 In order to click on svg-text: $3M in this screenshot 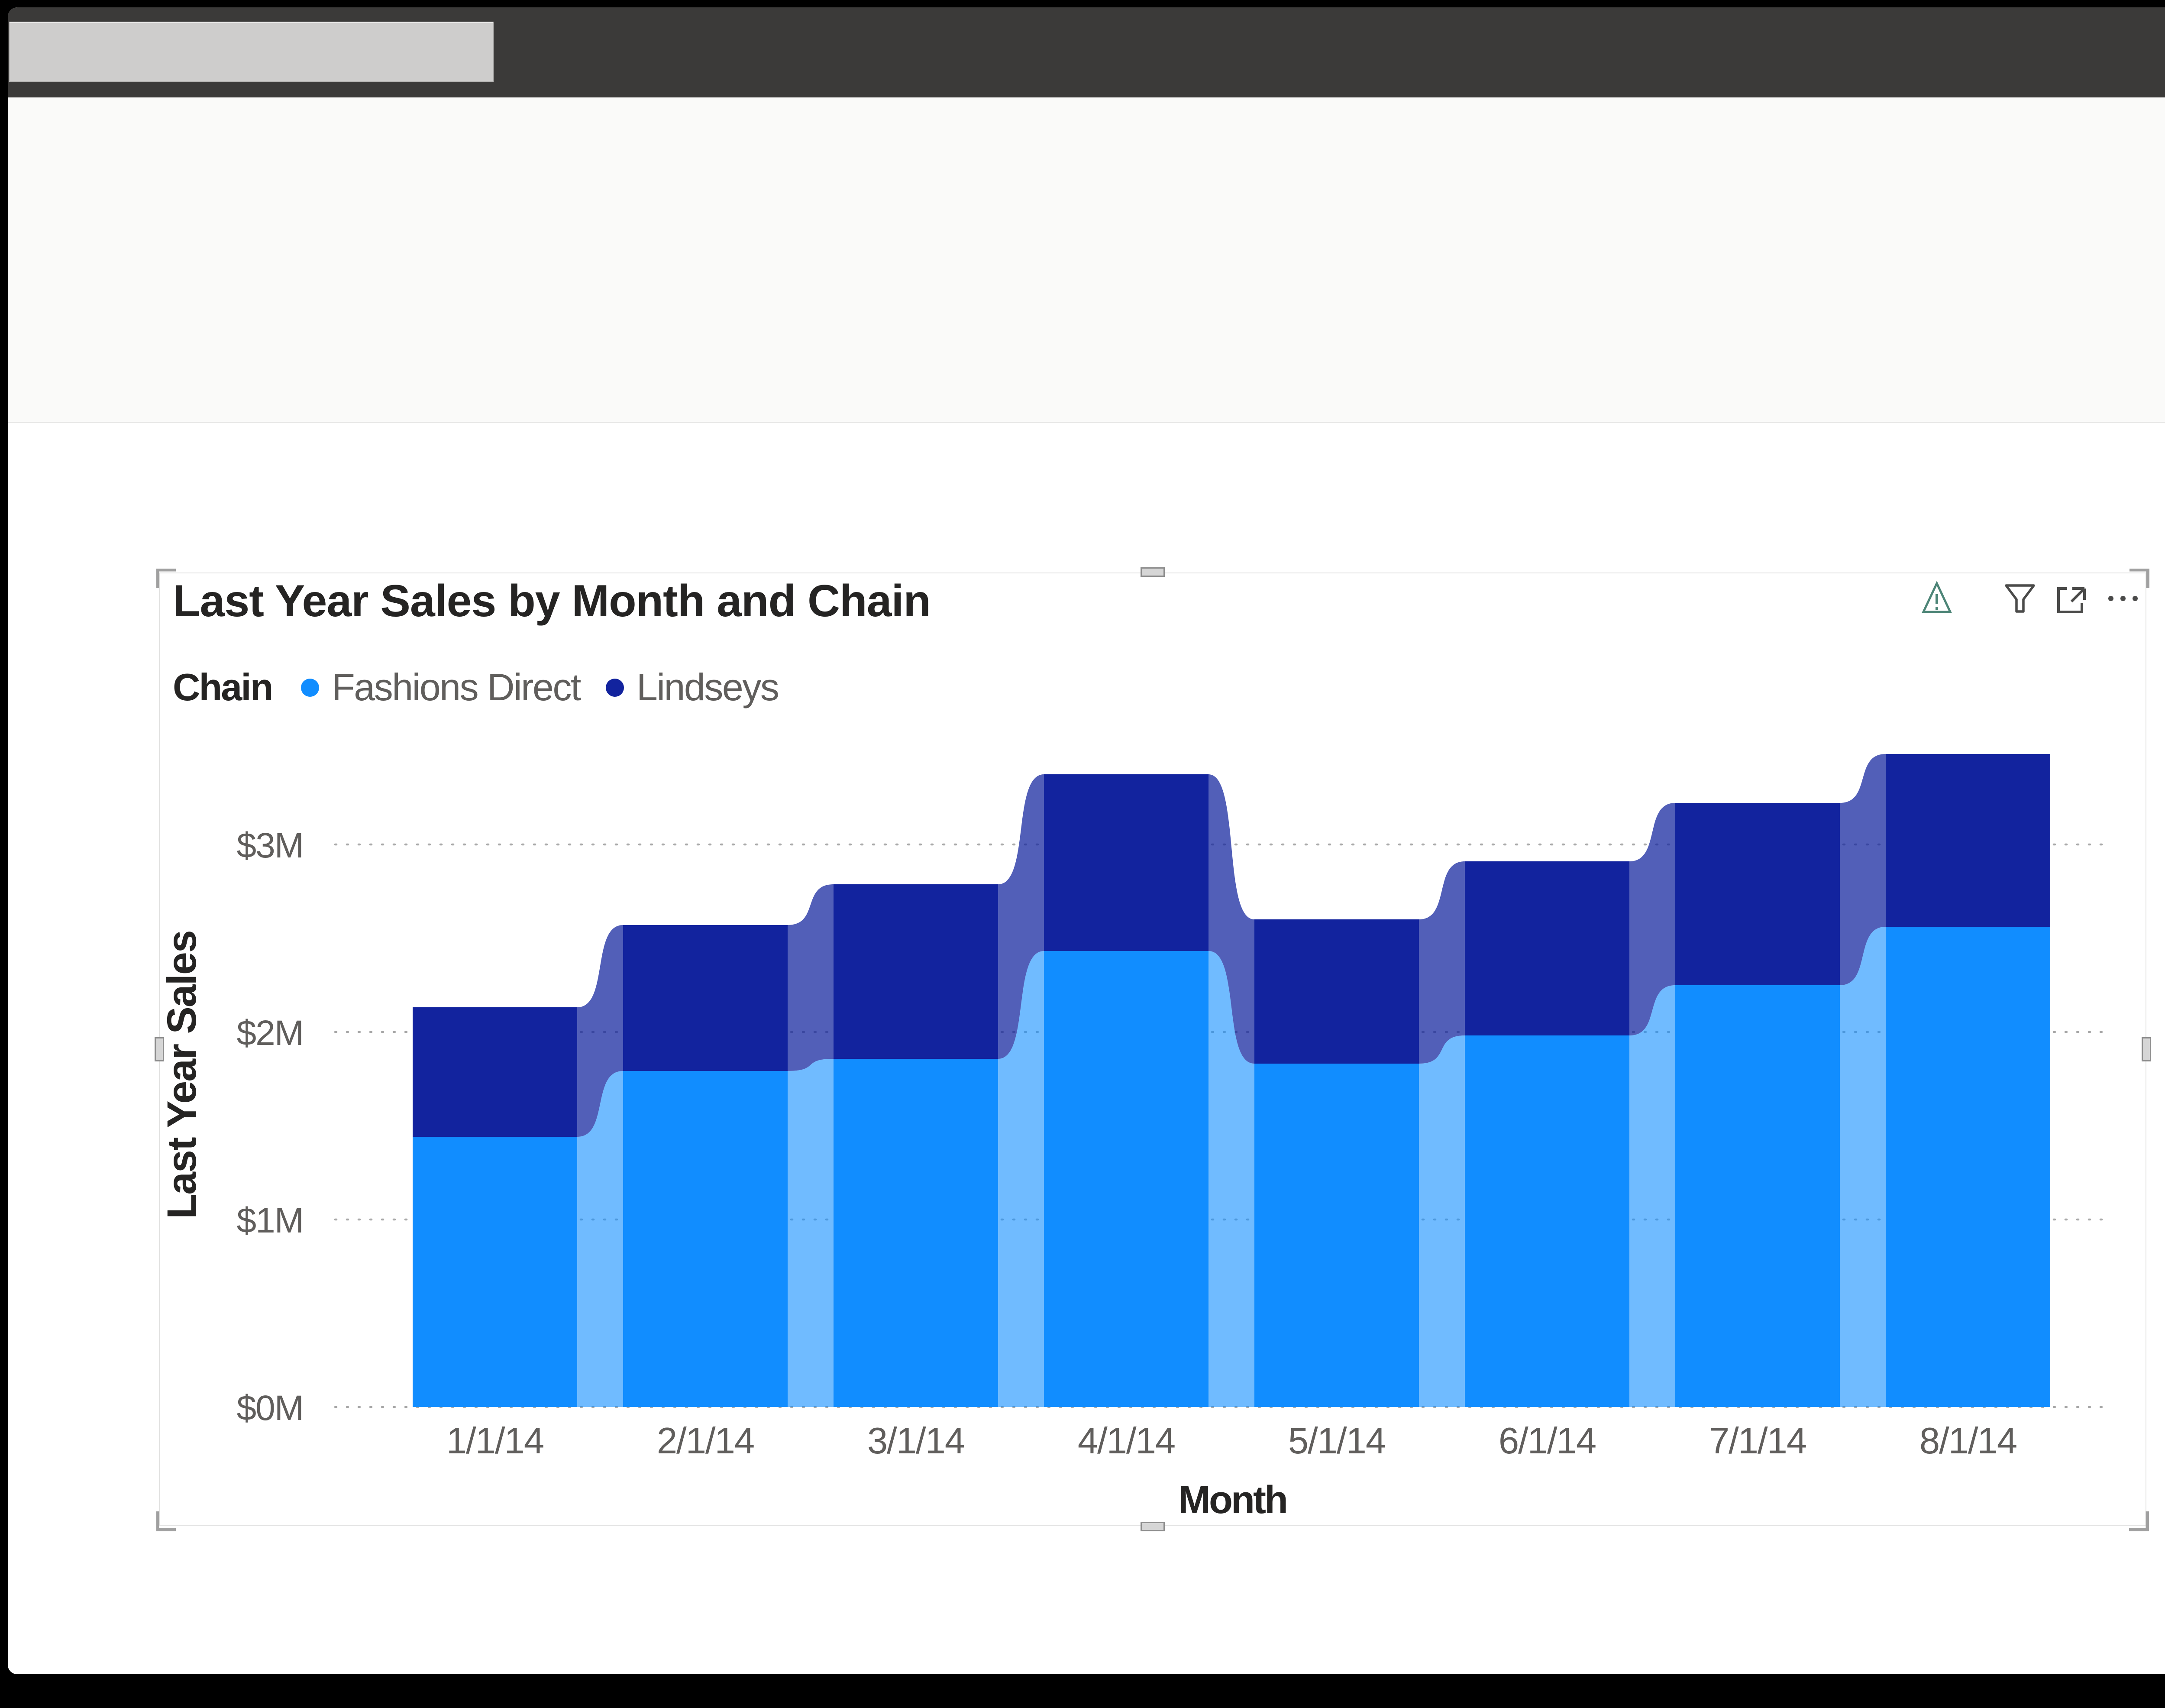, I will do `click(269, 845)`.